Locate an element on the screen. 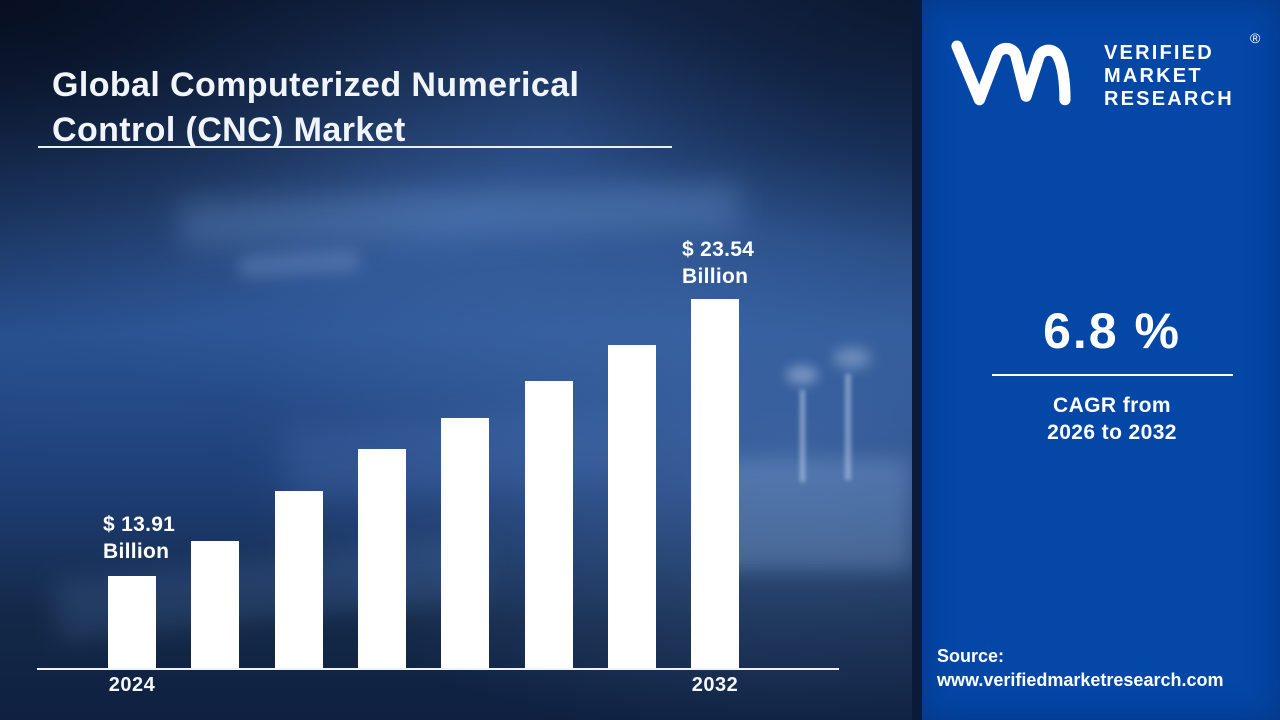  brand-line-research: RESEARCH is located at coordinates (1169, 99).